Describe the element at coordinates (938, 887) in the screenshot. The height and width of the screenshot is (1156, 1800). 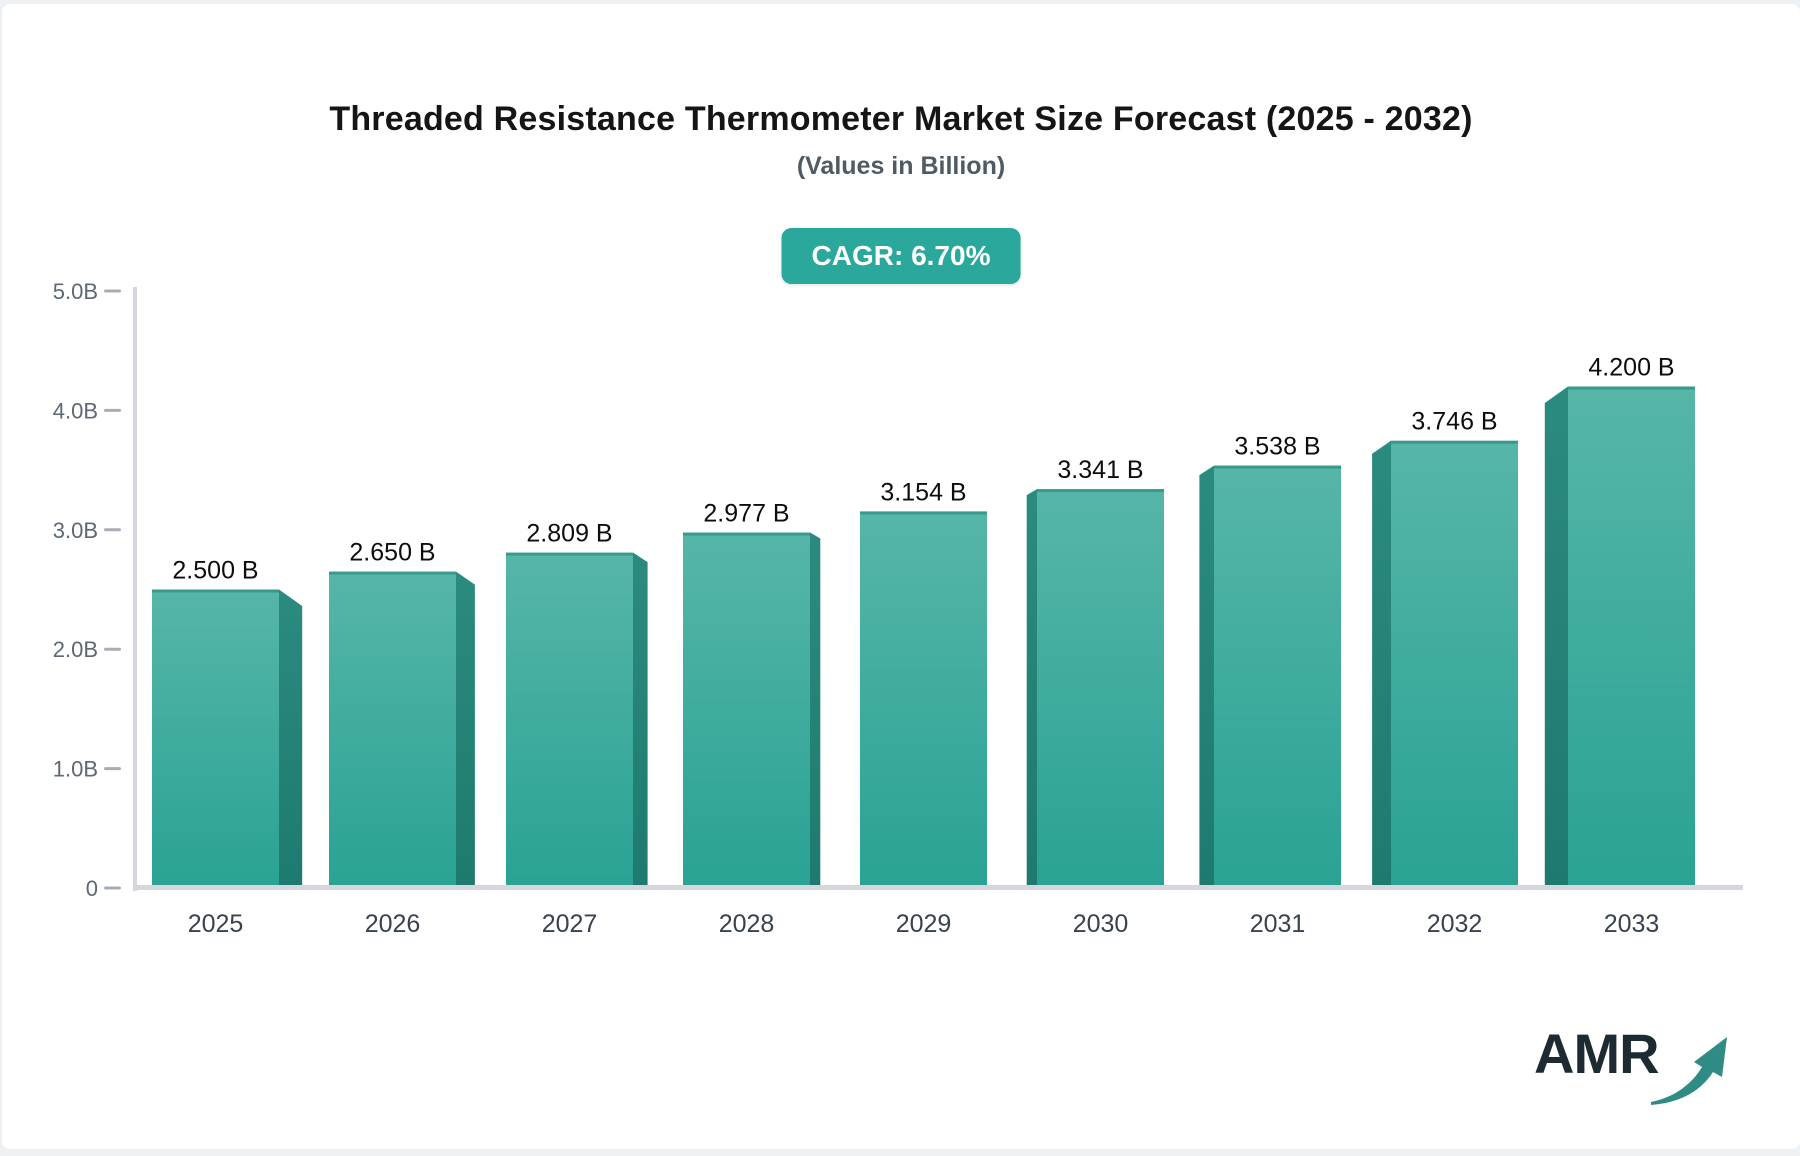
I see `x-axis-line` at that location.